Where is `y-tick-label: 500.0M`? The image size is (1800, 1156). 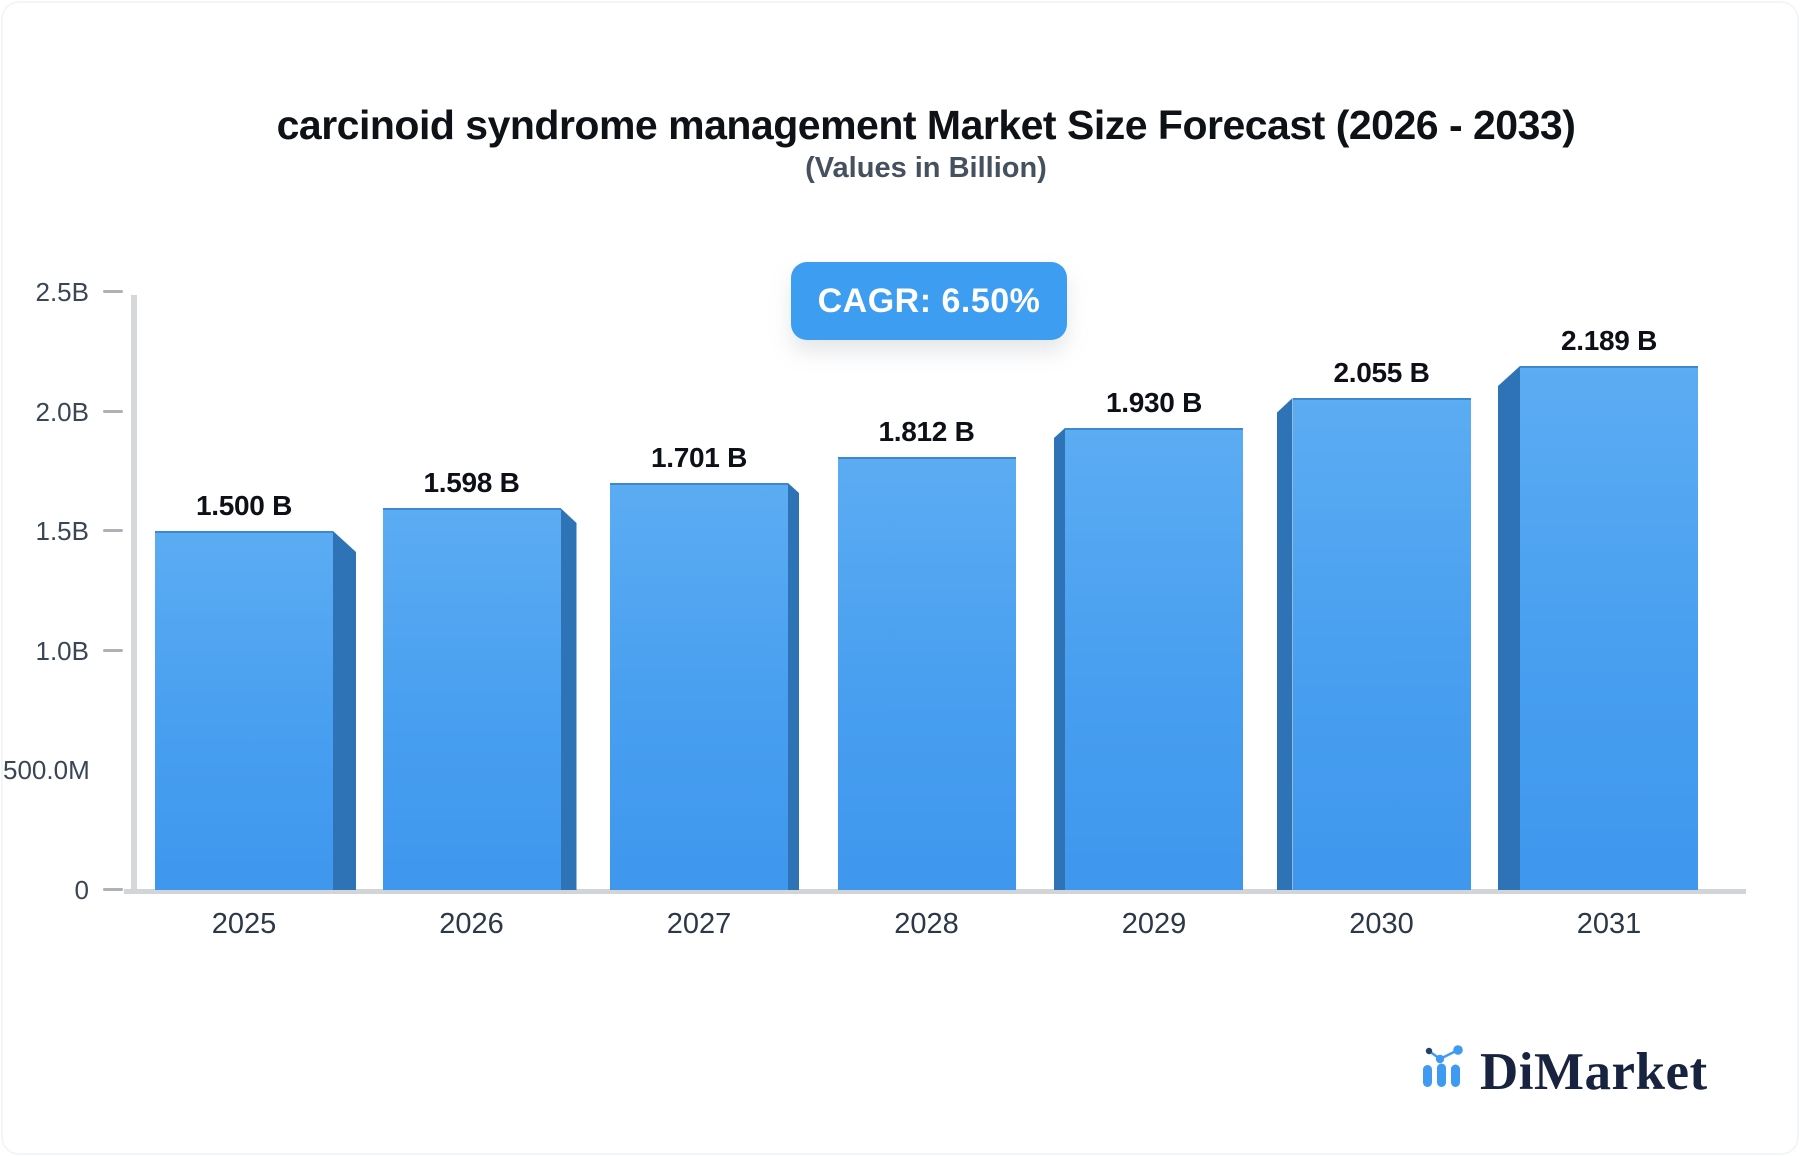
y-tick-label: 500.0M is located at coordinates (46, 770).